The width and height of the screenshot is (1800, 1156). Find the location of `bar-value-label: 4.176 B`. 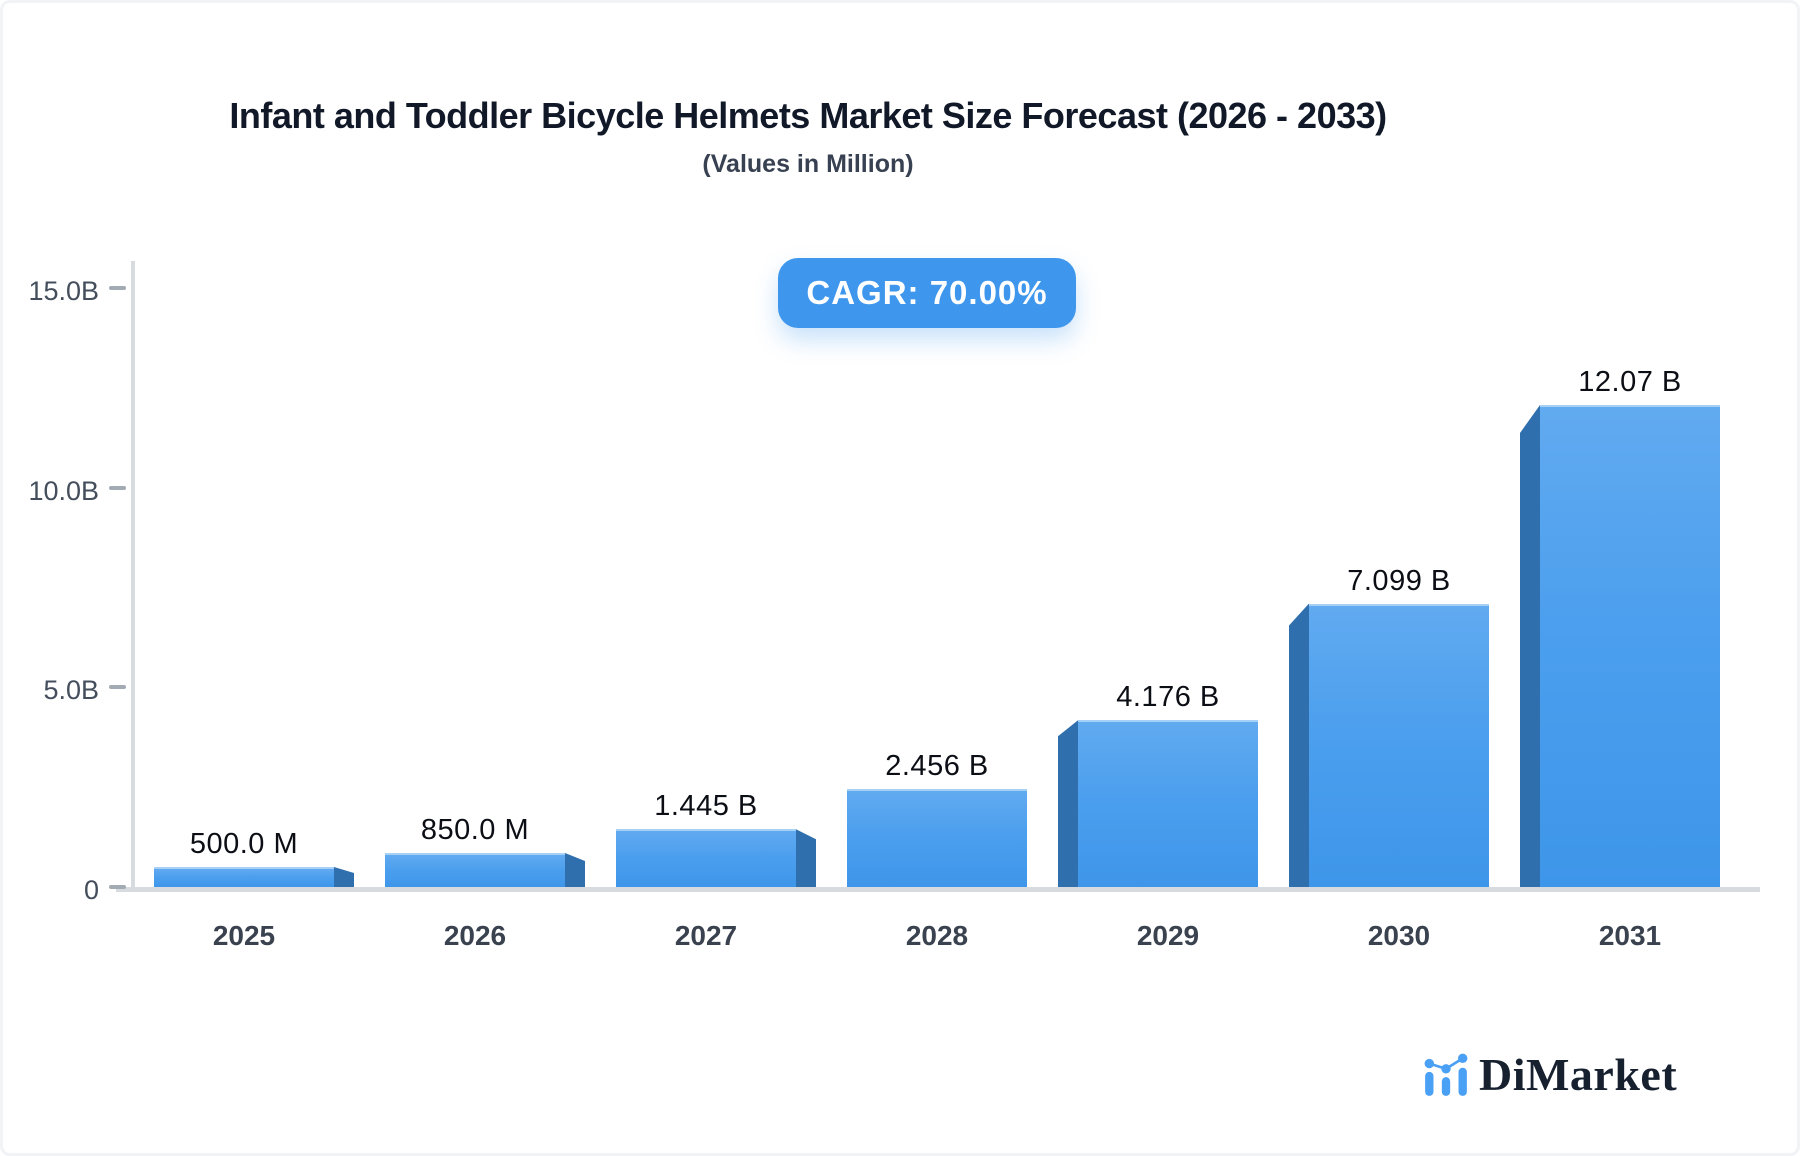

bar-value-label: 4.176 B is located at coordinates (1168, 697).